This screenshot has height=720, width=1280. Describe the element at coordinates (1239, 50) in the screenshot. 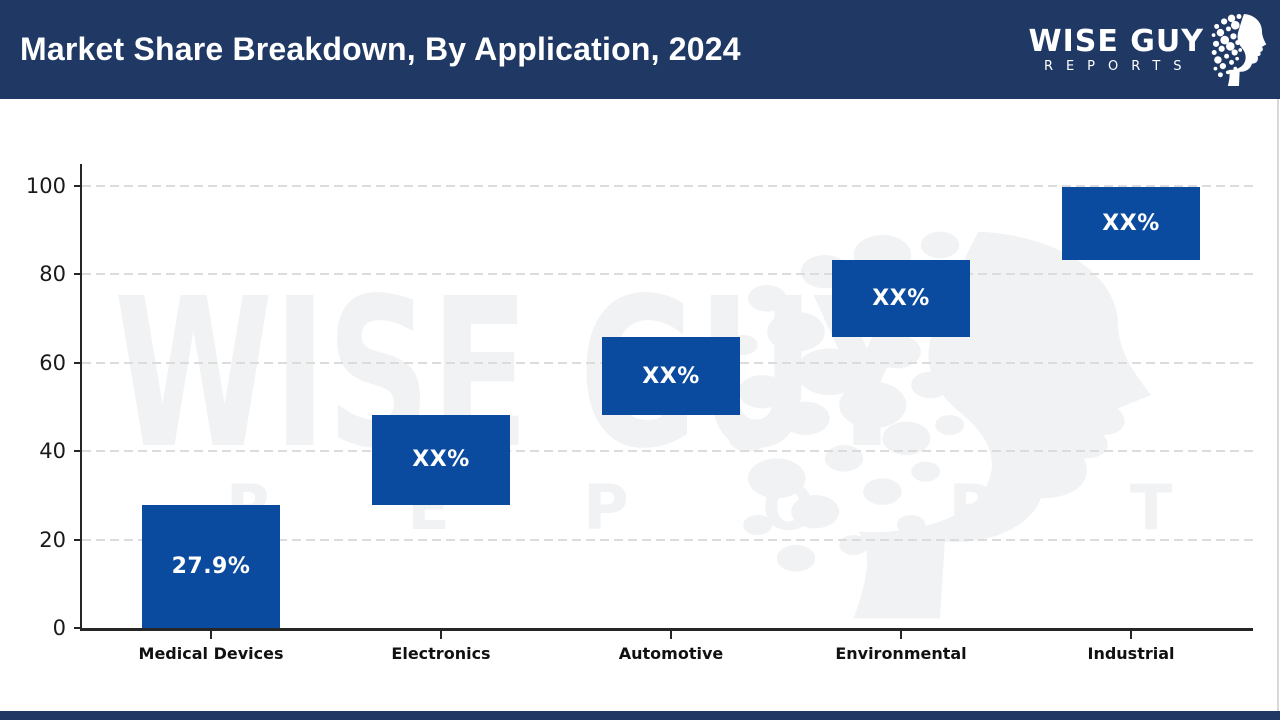

I see `dotted-head-icon` at that location.